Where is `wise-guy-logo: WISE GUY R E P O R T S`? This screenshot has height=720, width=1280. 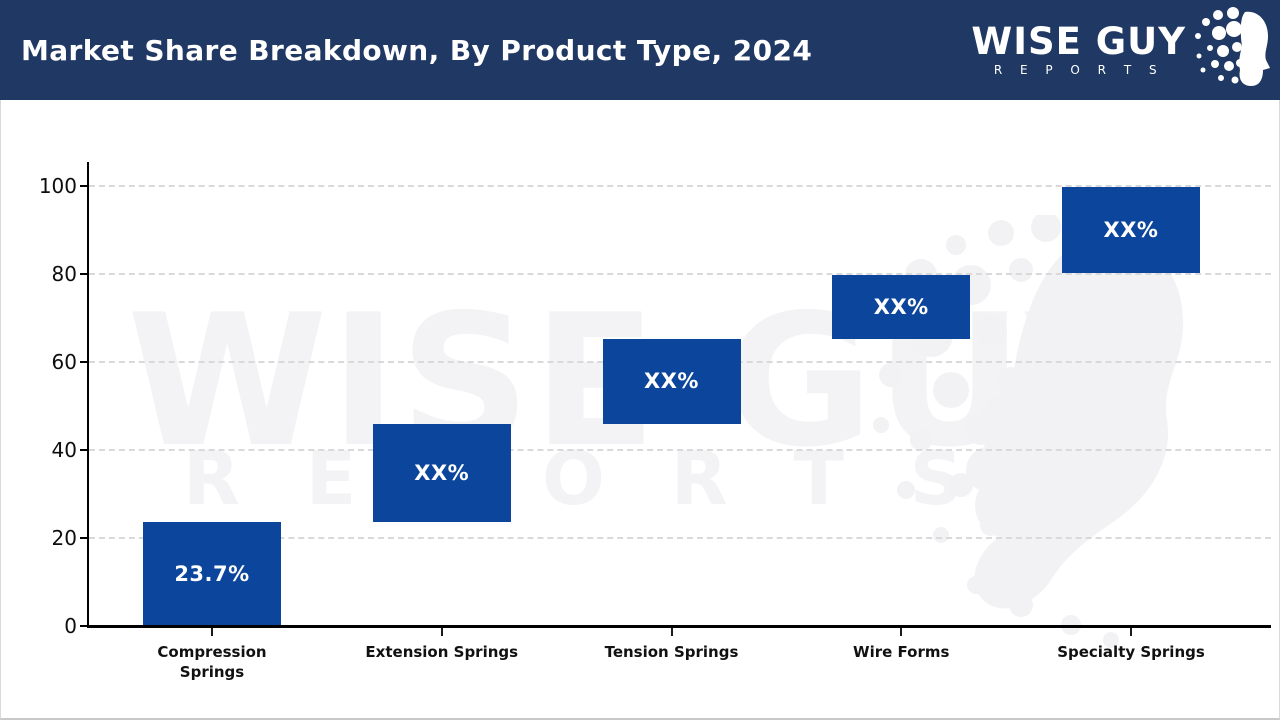
wise-guy-logo: WISE GUY R E P O R T S is located at coordinates (1121, 50).